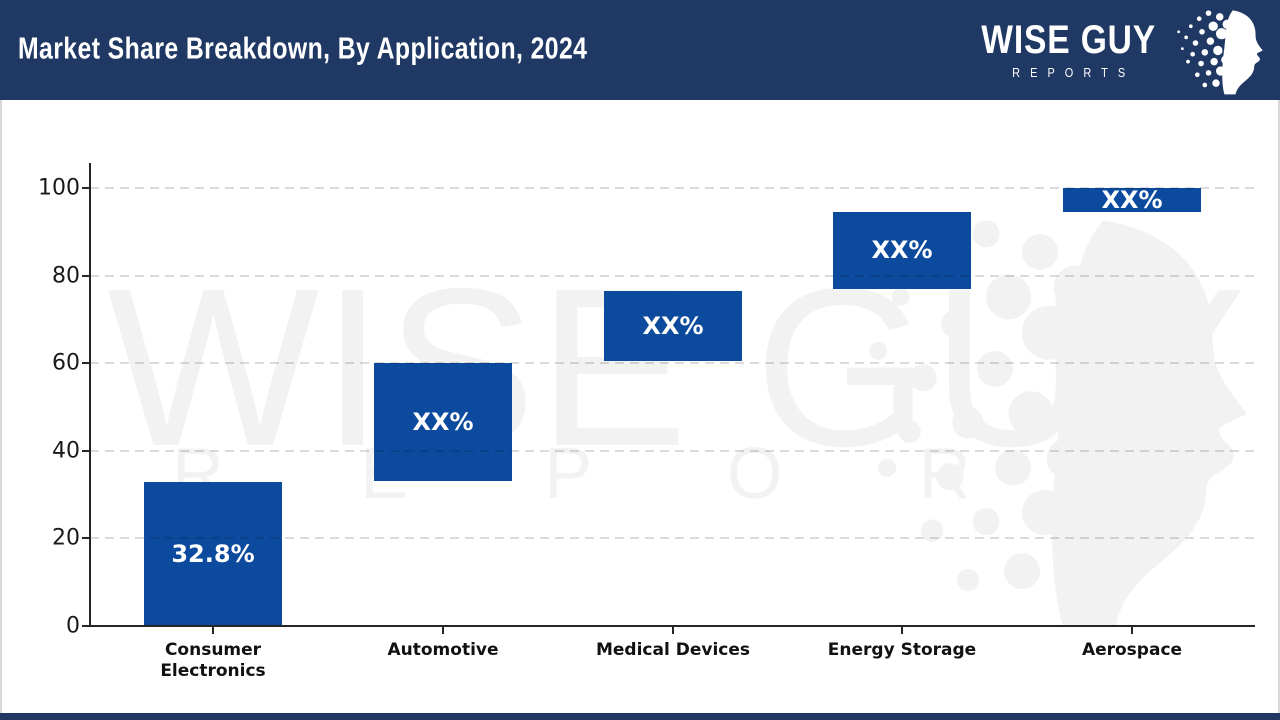 The image size is (1280, 720). What do you see at coordinates (443, 650) in the screenshot?
I see `x-category-label: Automotive` at bounding box center [443, 650].